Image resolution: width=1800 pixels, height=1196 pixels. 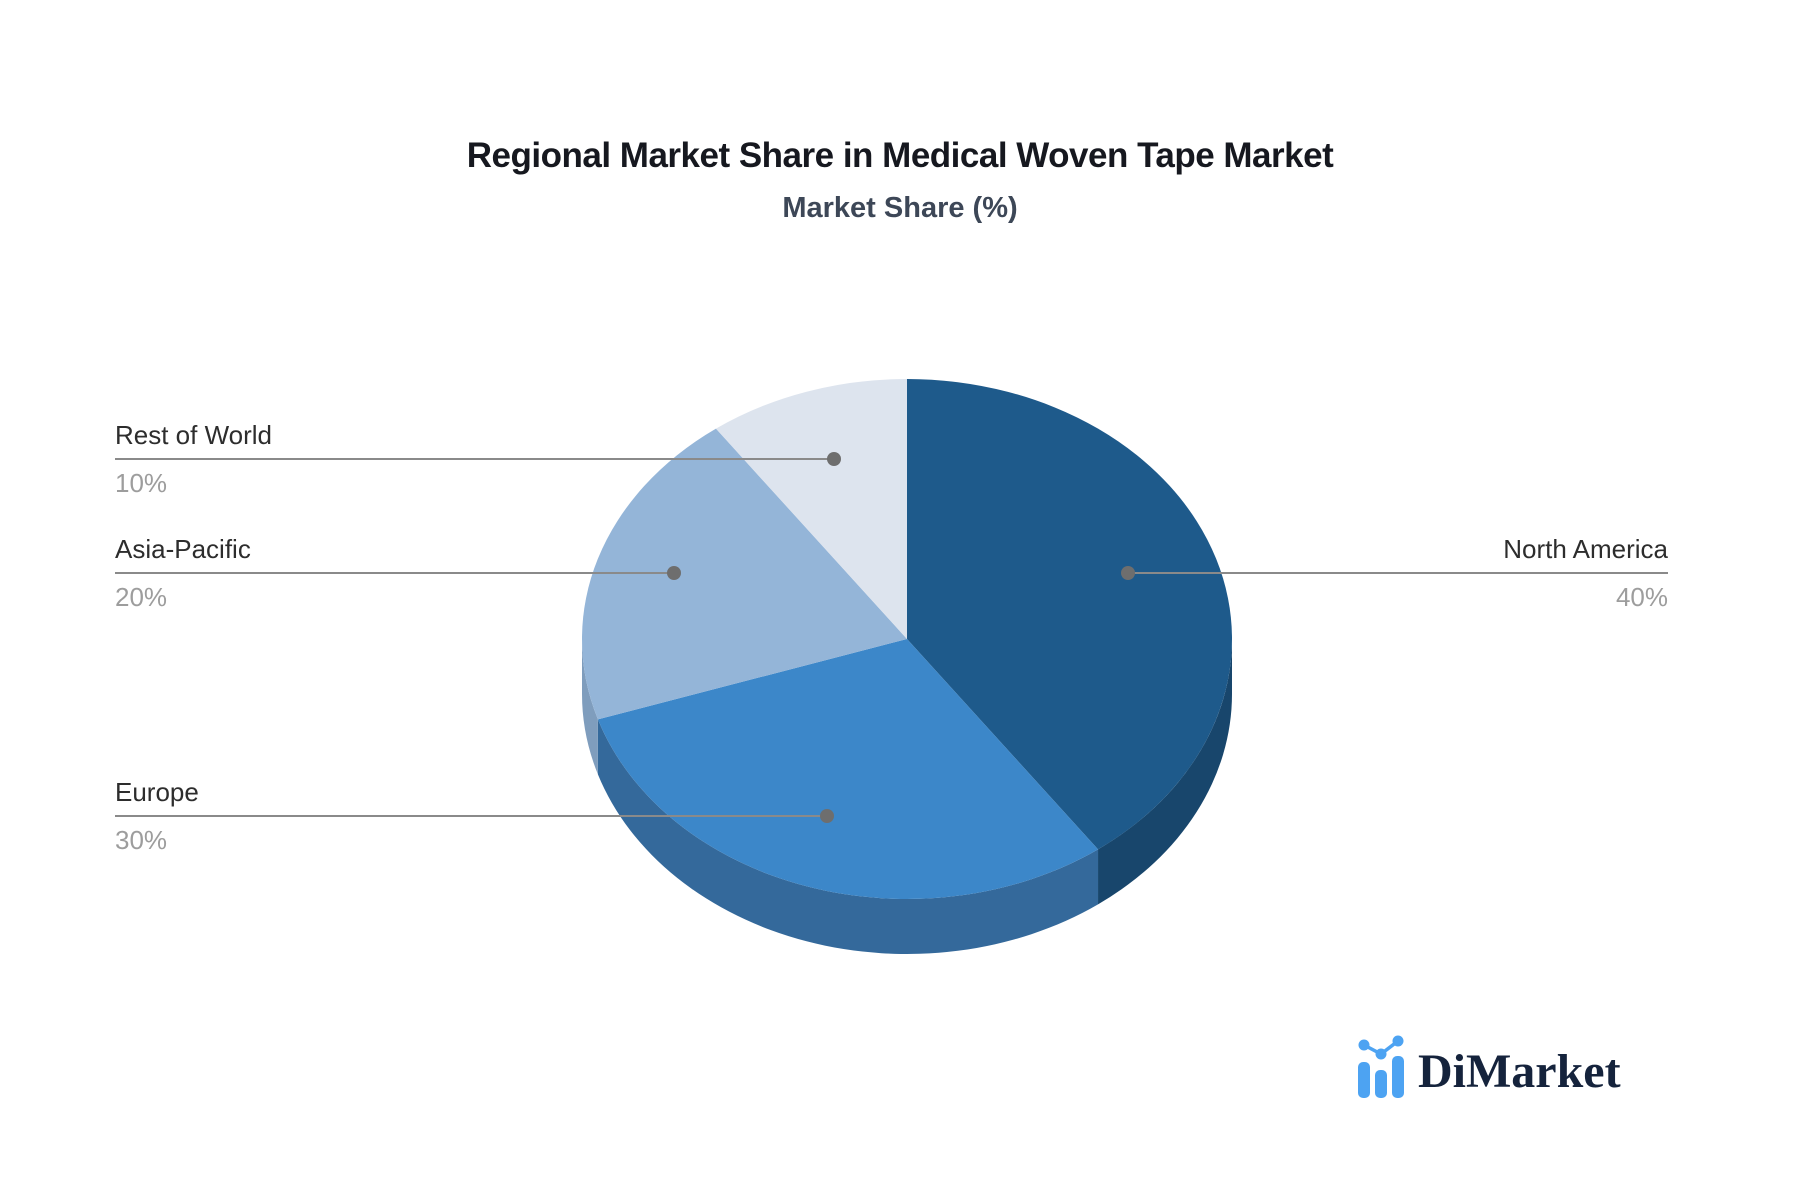 I want to click on callout-label-rest-of-world: Rest of World, so click(x=194, y=435).